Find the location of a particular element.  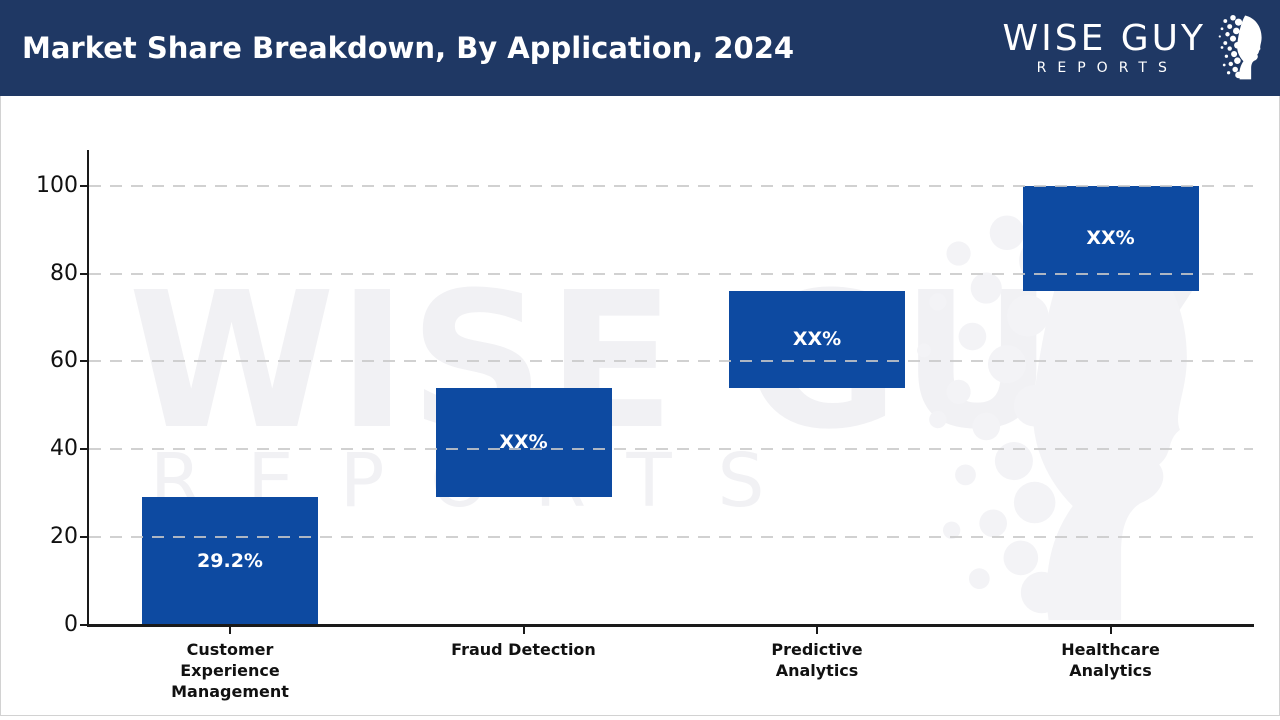

category-label-line: Predictive is located at coordinates (817, 649).